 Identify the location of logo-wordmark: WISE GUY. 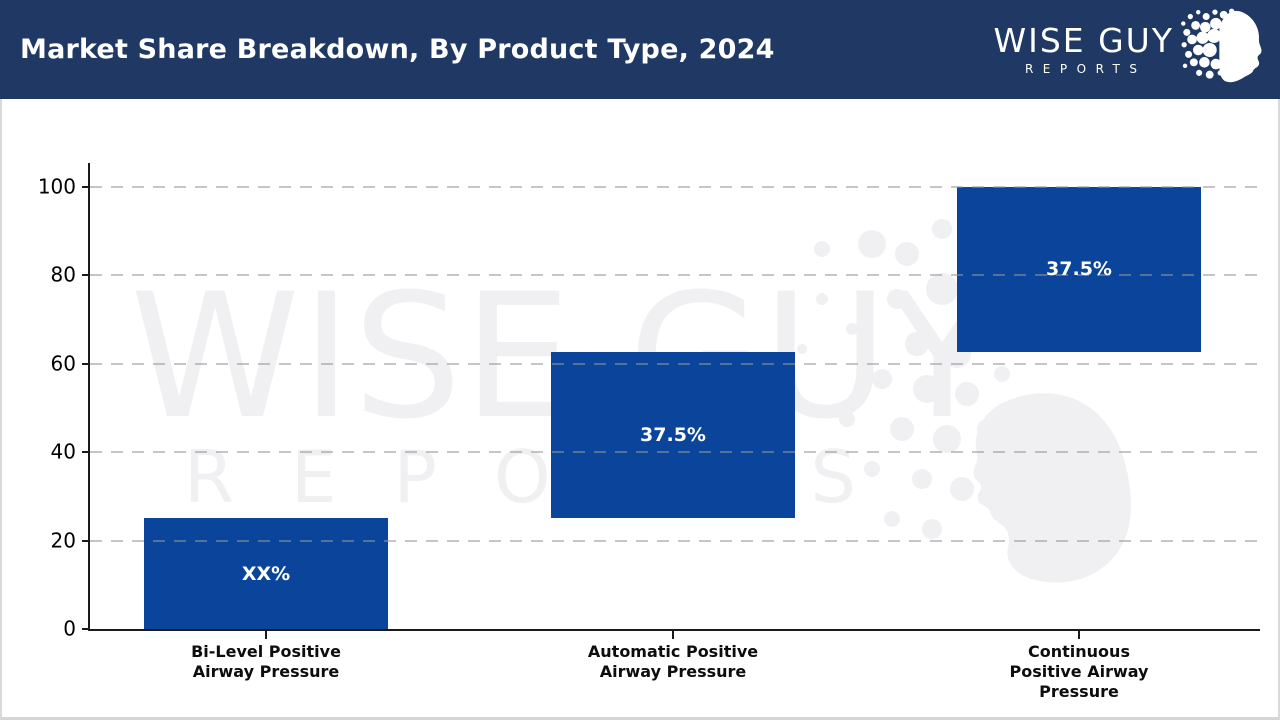
(1083, 40).